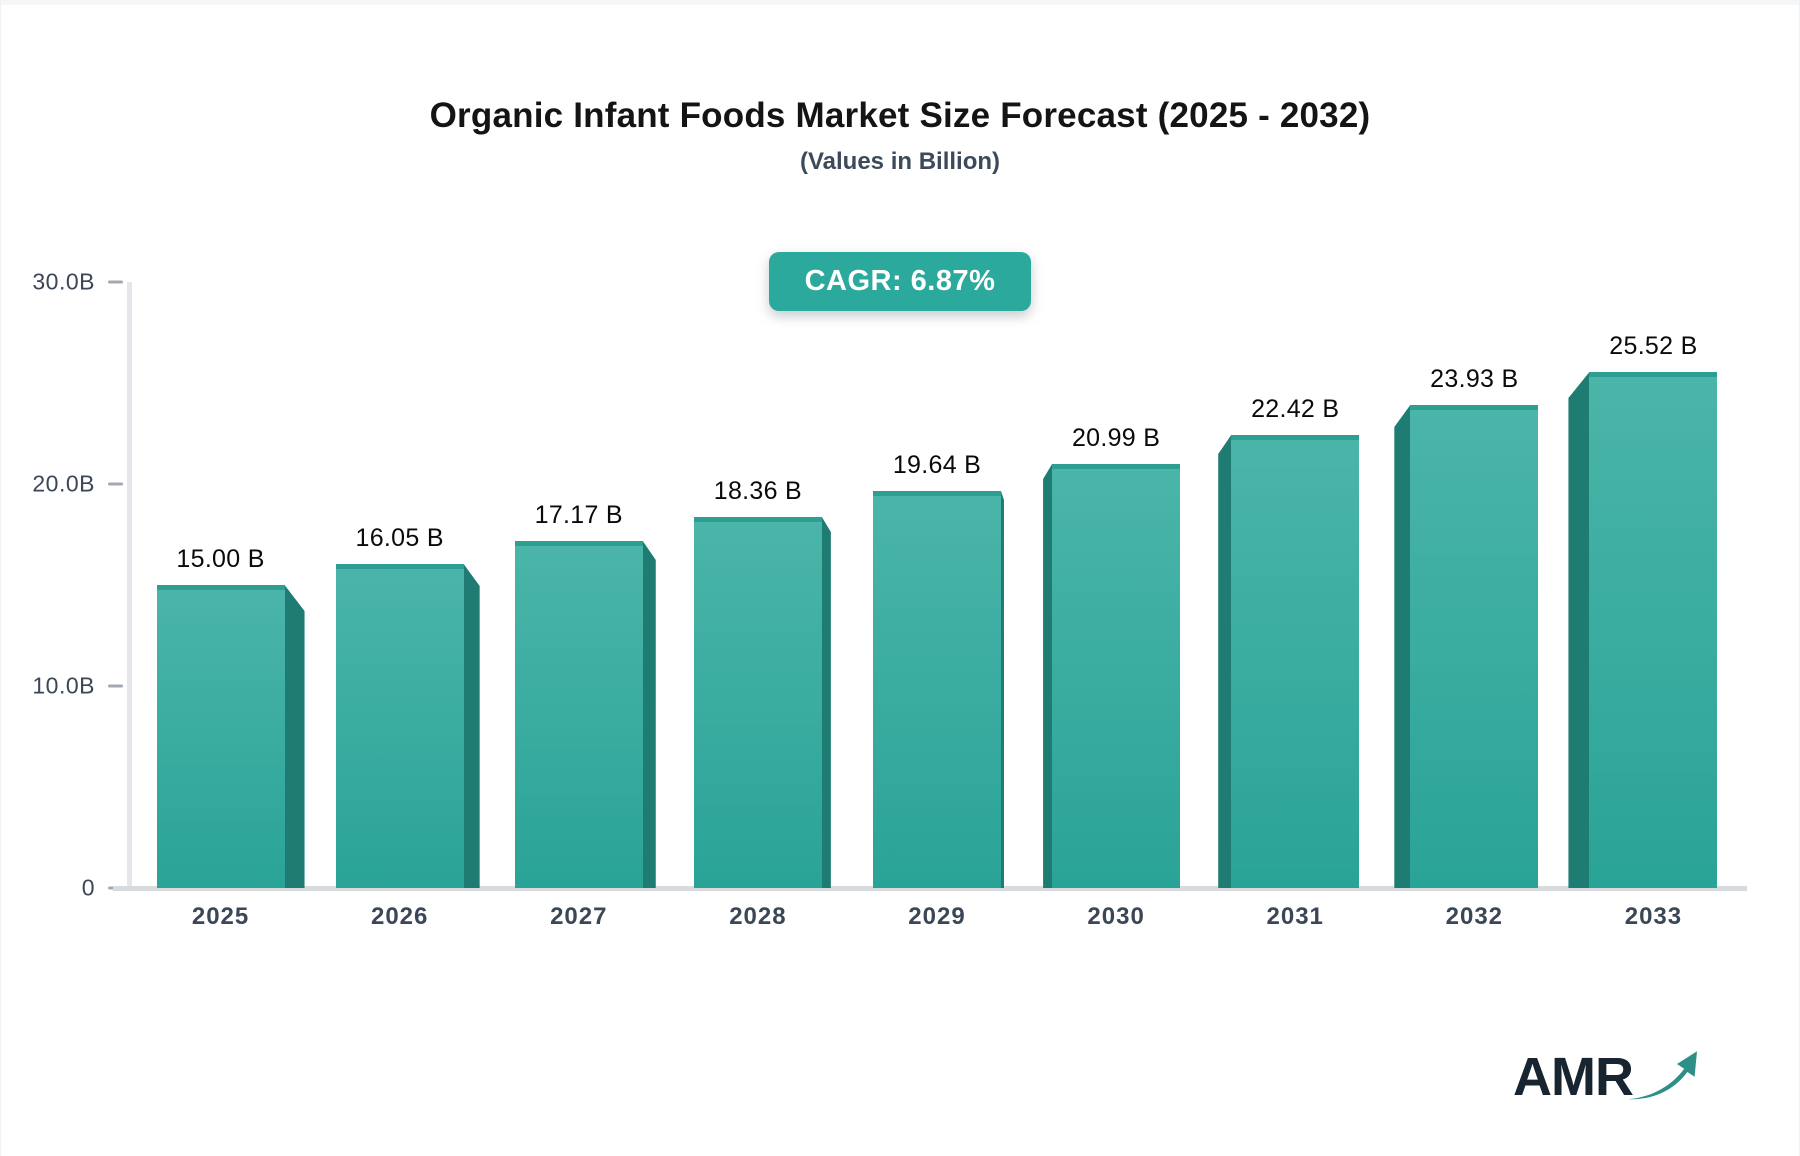 This screenshot has height=1156, width=1800. I want to click on y-tick: 20.0B, so click(62, 484).